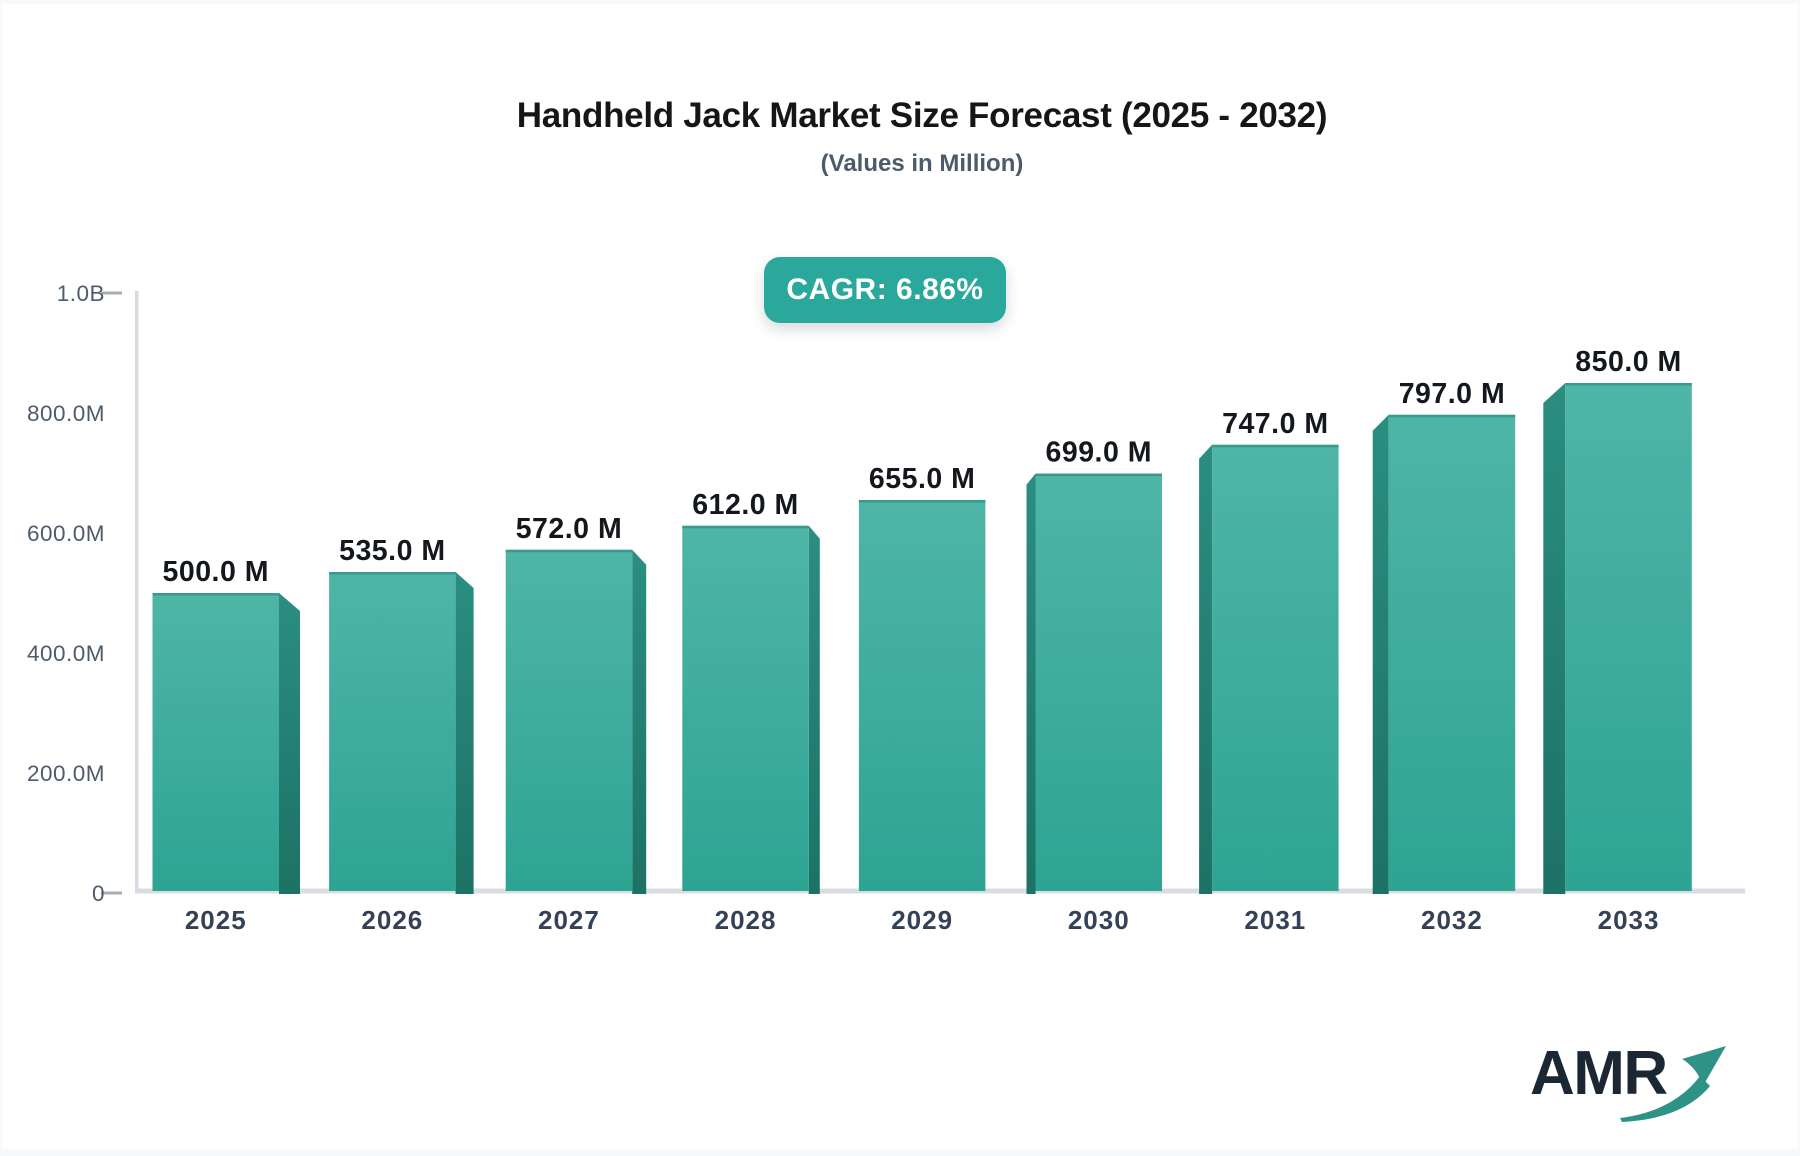 The height and width of the screenshot is (1156, 1800). What do you see at coordinates (392, 551) in the screenshot?
I see `bar-value-label: 535.0 M` at bounding box center [392, 551].